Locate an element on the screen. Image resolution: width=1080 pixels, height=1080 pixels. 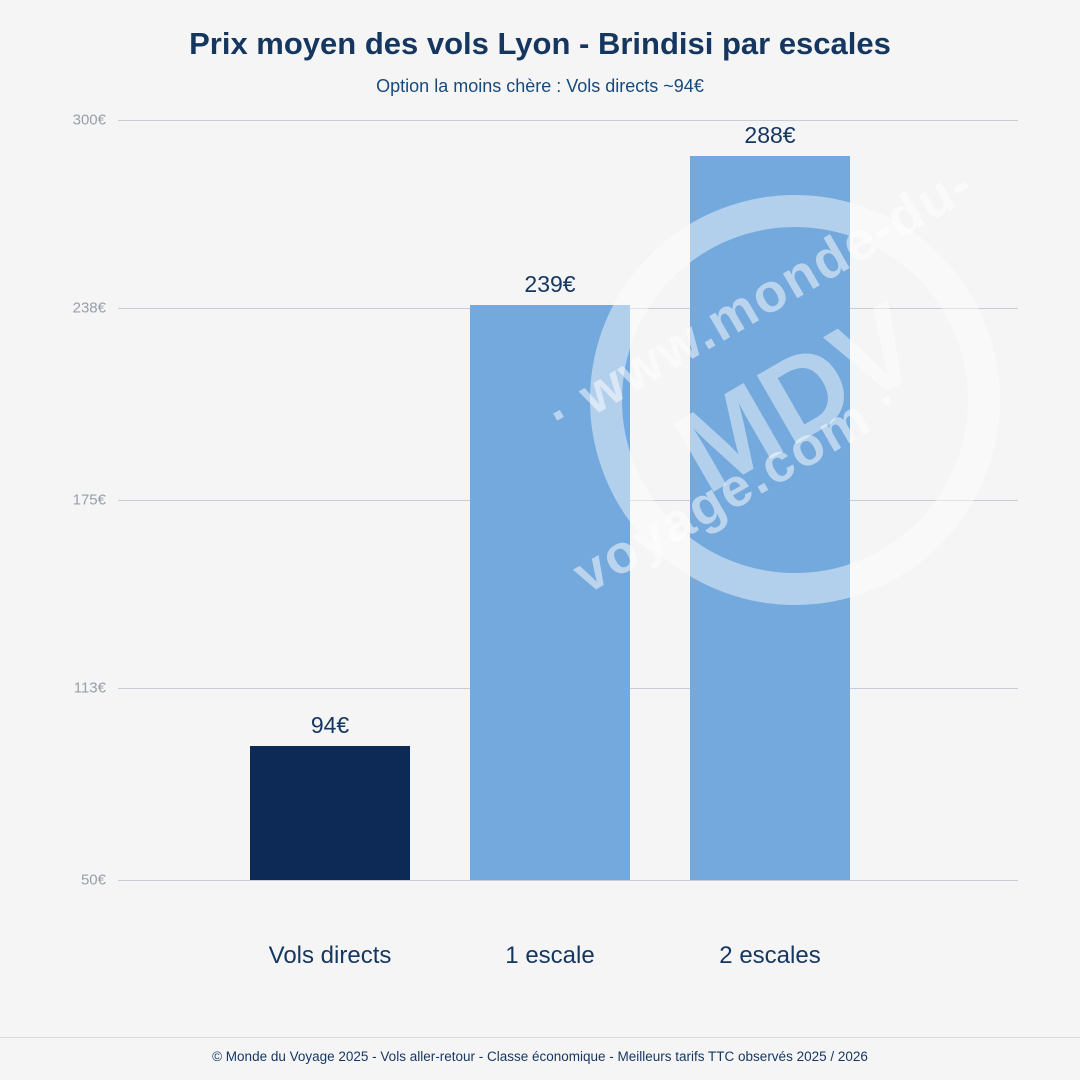
x-axis-label-2: 2 escales is located at coordinates (770, 955).